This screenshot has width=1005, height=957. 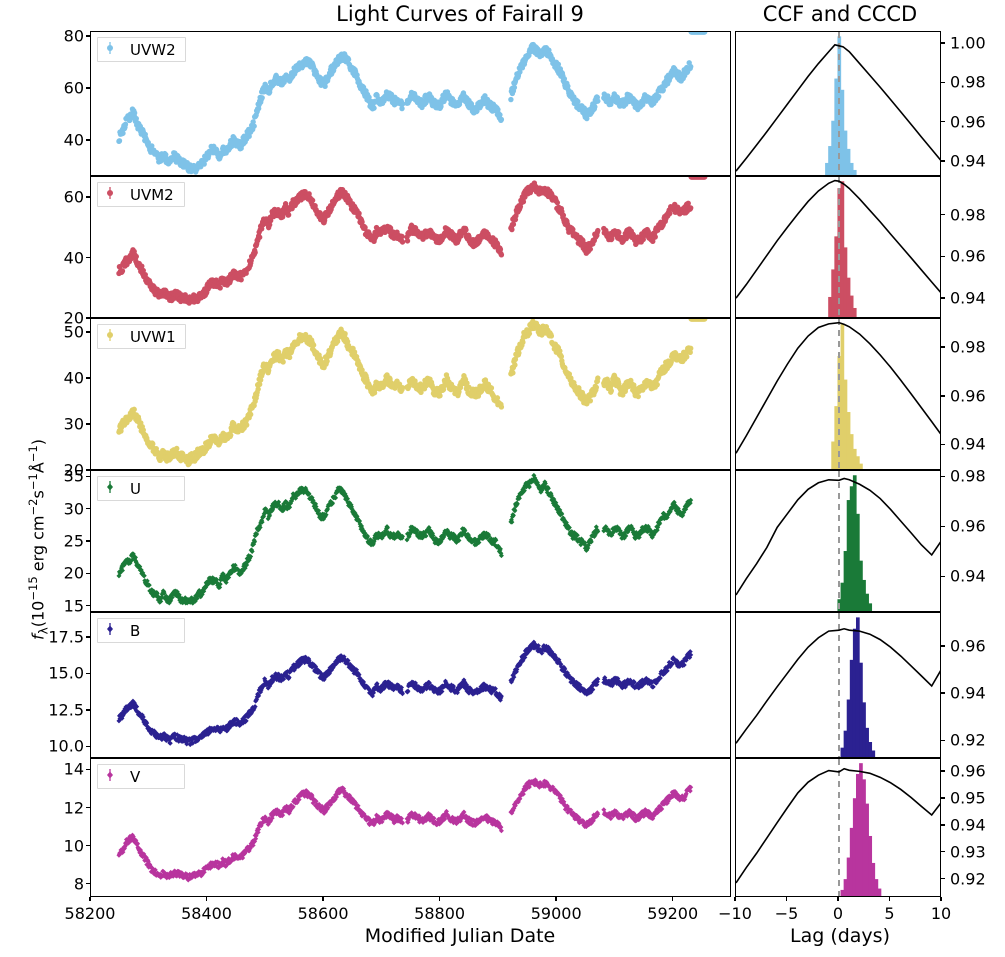 What do you see at coordinates (73, 807) in the screenshot?
I see `y-tick-label-v: 12` at bounding box center [73, 807].